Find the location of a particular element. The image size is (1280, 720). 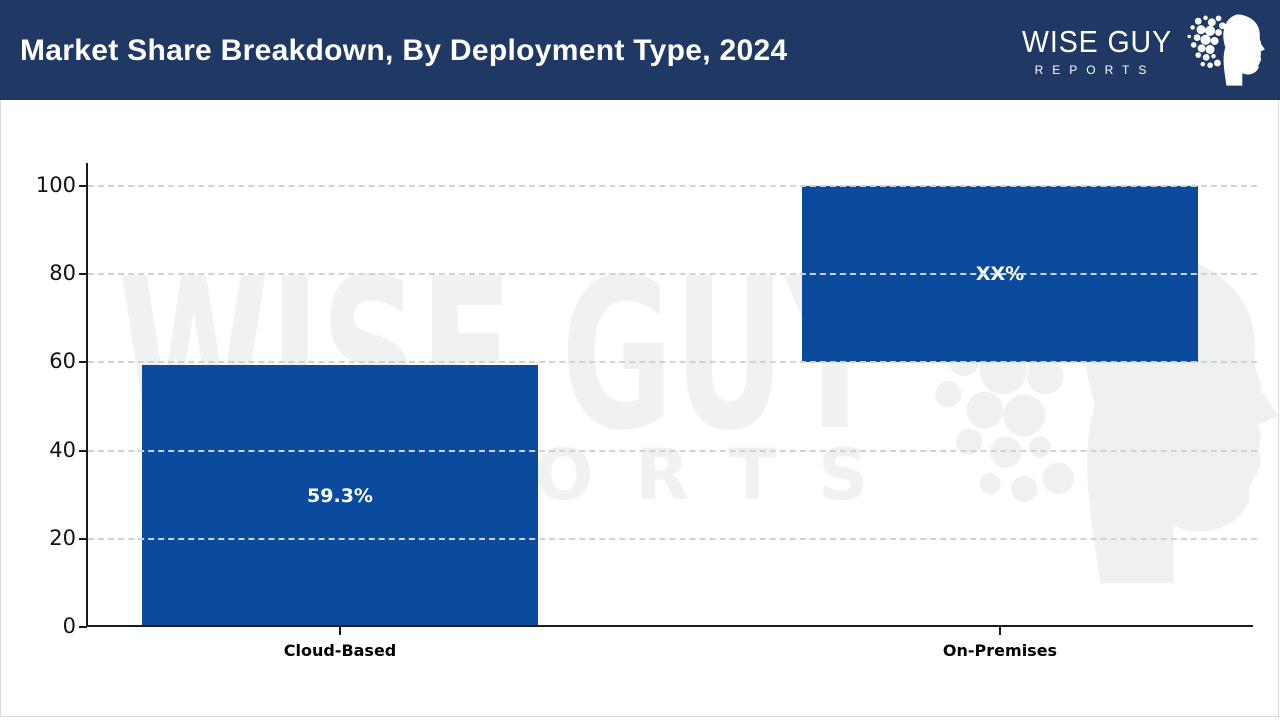

brand-subtitle: REPORTS is located at coordinates (1095, 69).